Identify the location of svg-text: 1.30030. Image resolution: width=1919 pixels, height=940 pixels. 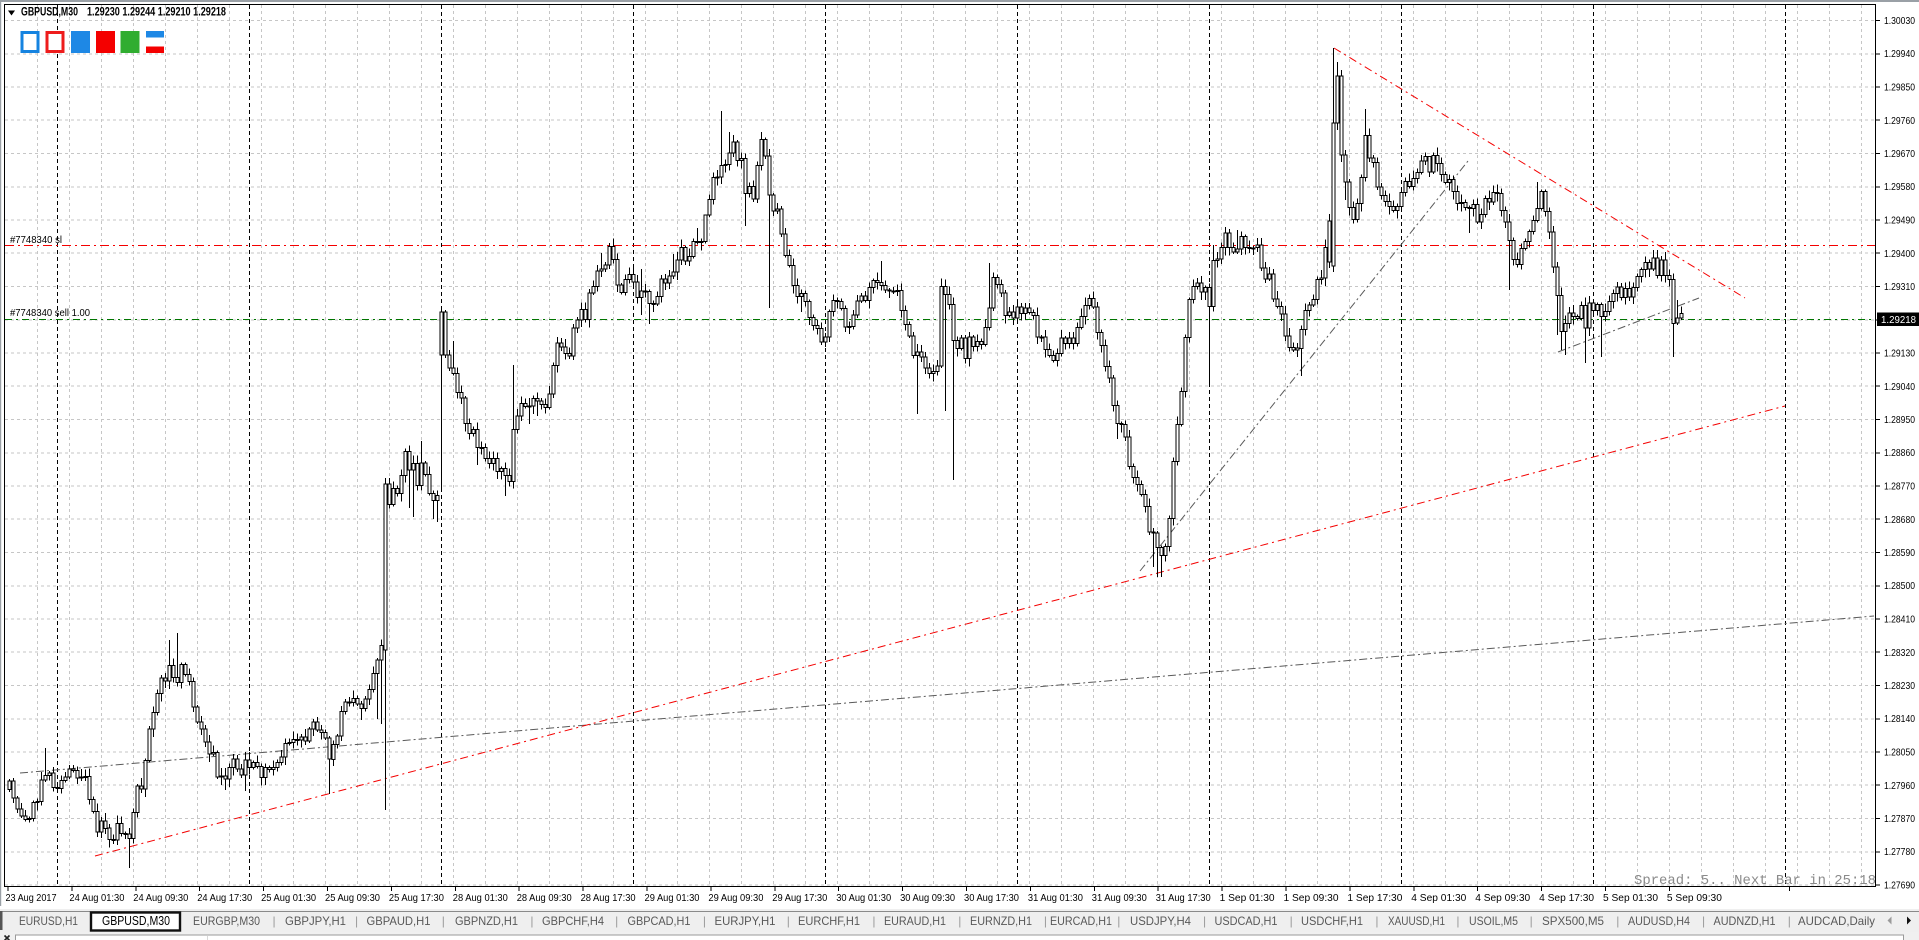
(1899, 21).